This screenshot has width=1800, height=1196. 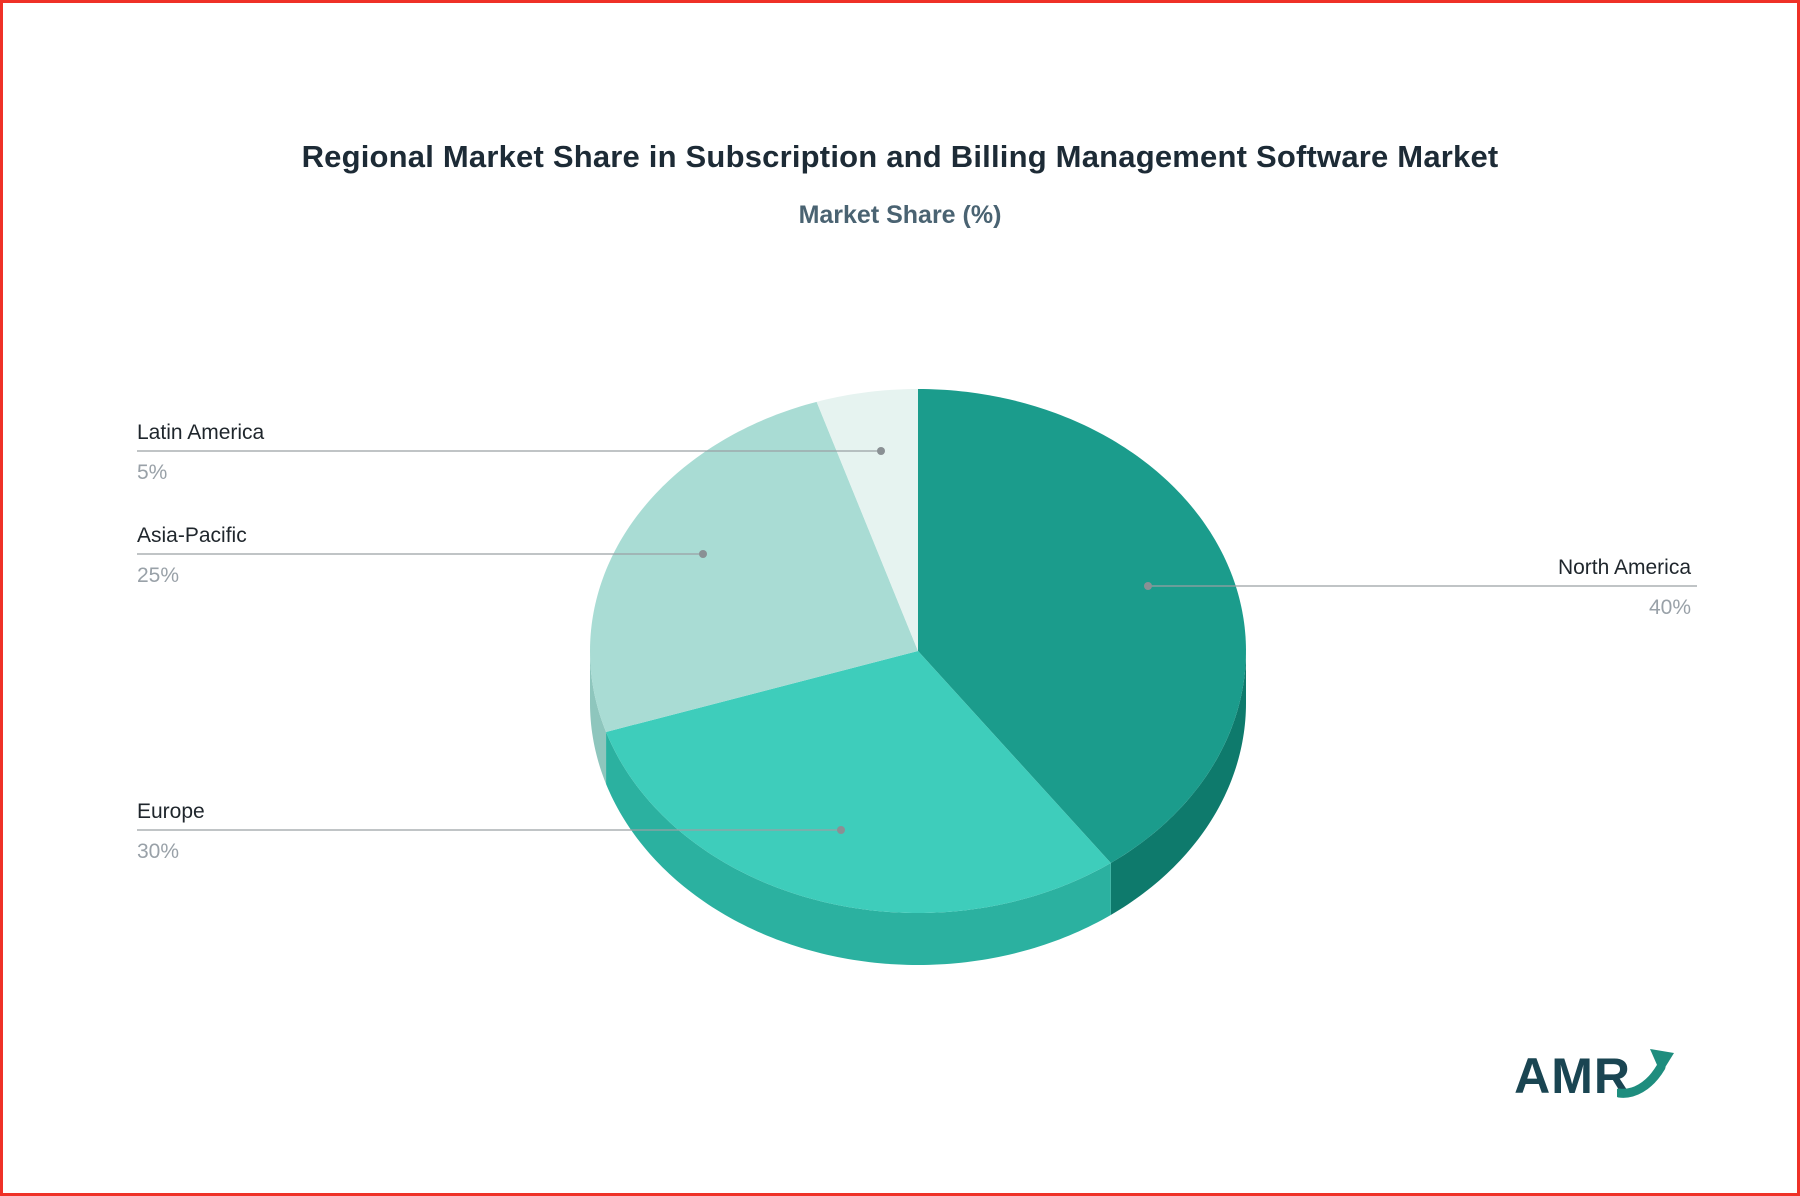 What do you see at coordinates (1645, 1073) in the screenshot?
I see `growth-arrow-icon` at bounding box center [1645, 1073].